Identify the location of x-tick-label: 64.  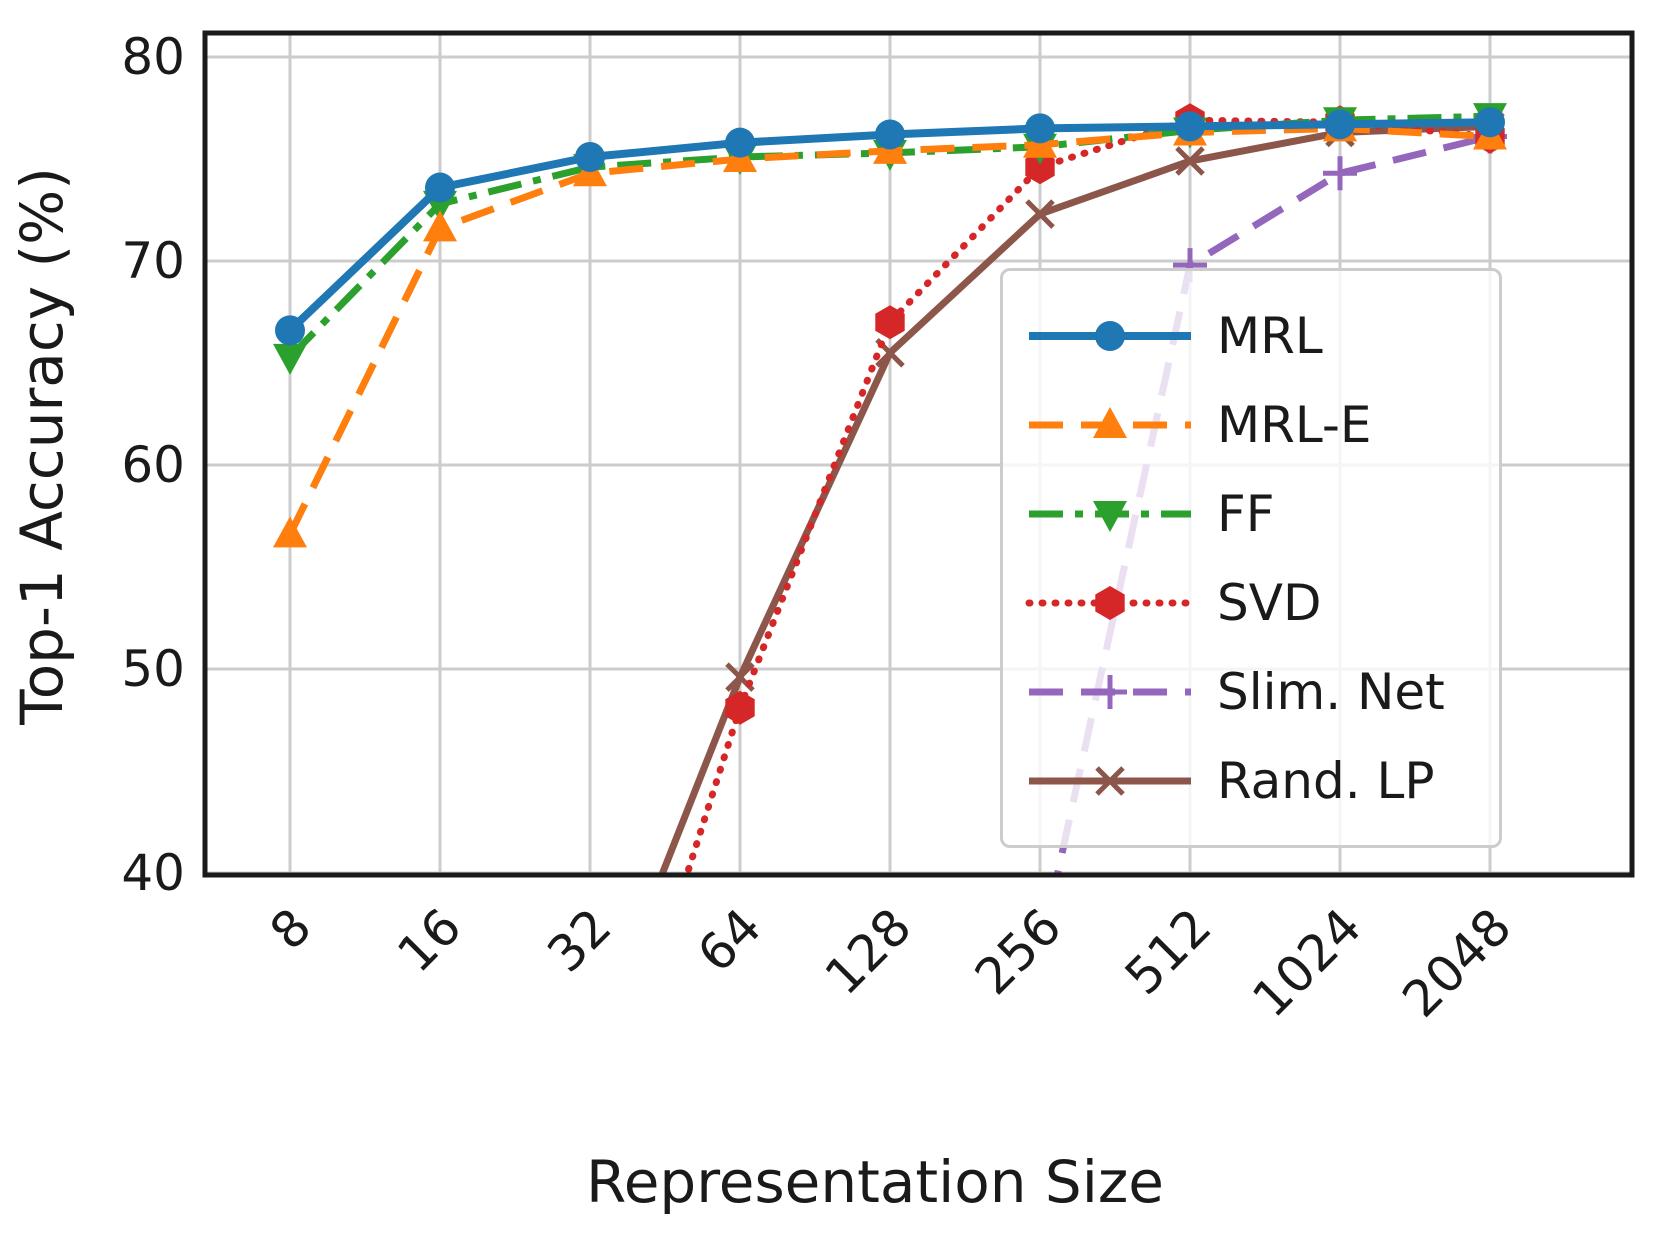
(729, 940).